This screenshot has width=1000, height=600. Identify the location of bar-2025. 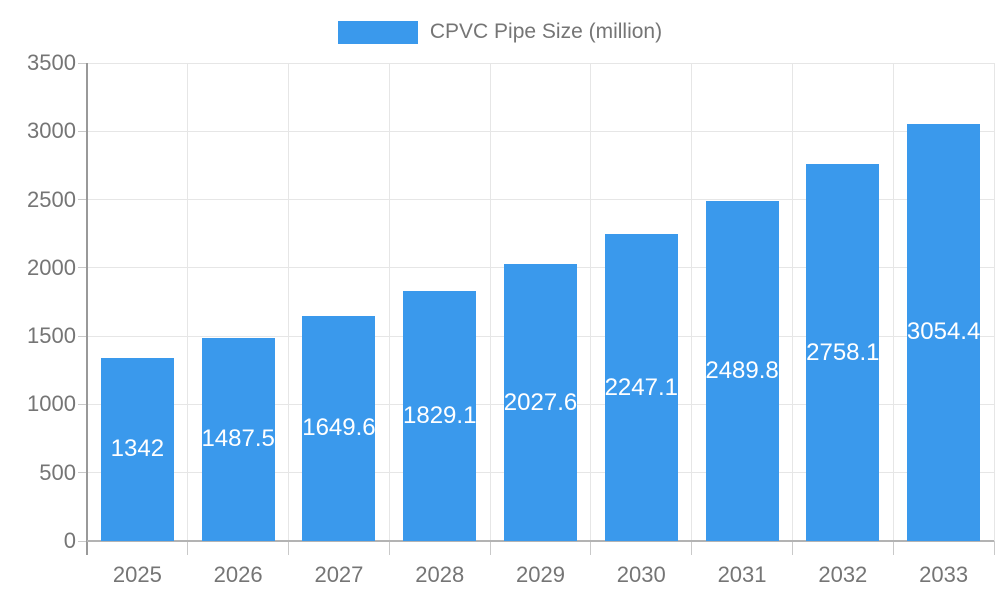
(137, 449).